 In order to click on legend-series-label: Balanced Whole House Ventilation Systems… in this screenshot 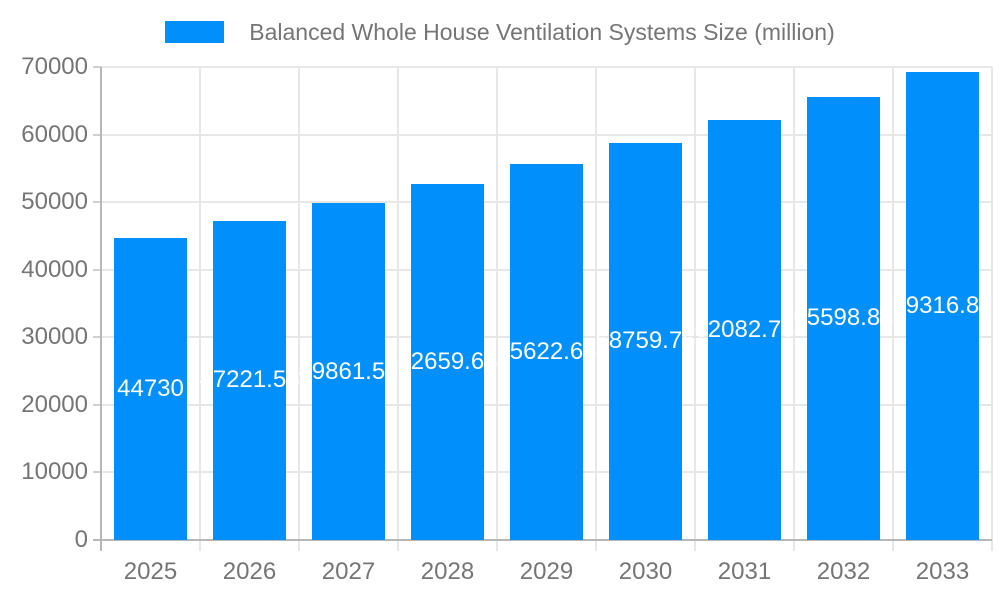, I will do `click(542, 32)`.